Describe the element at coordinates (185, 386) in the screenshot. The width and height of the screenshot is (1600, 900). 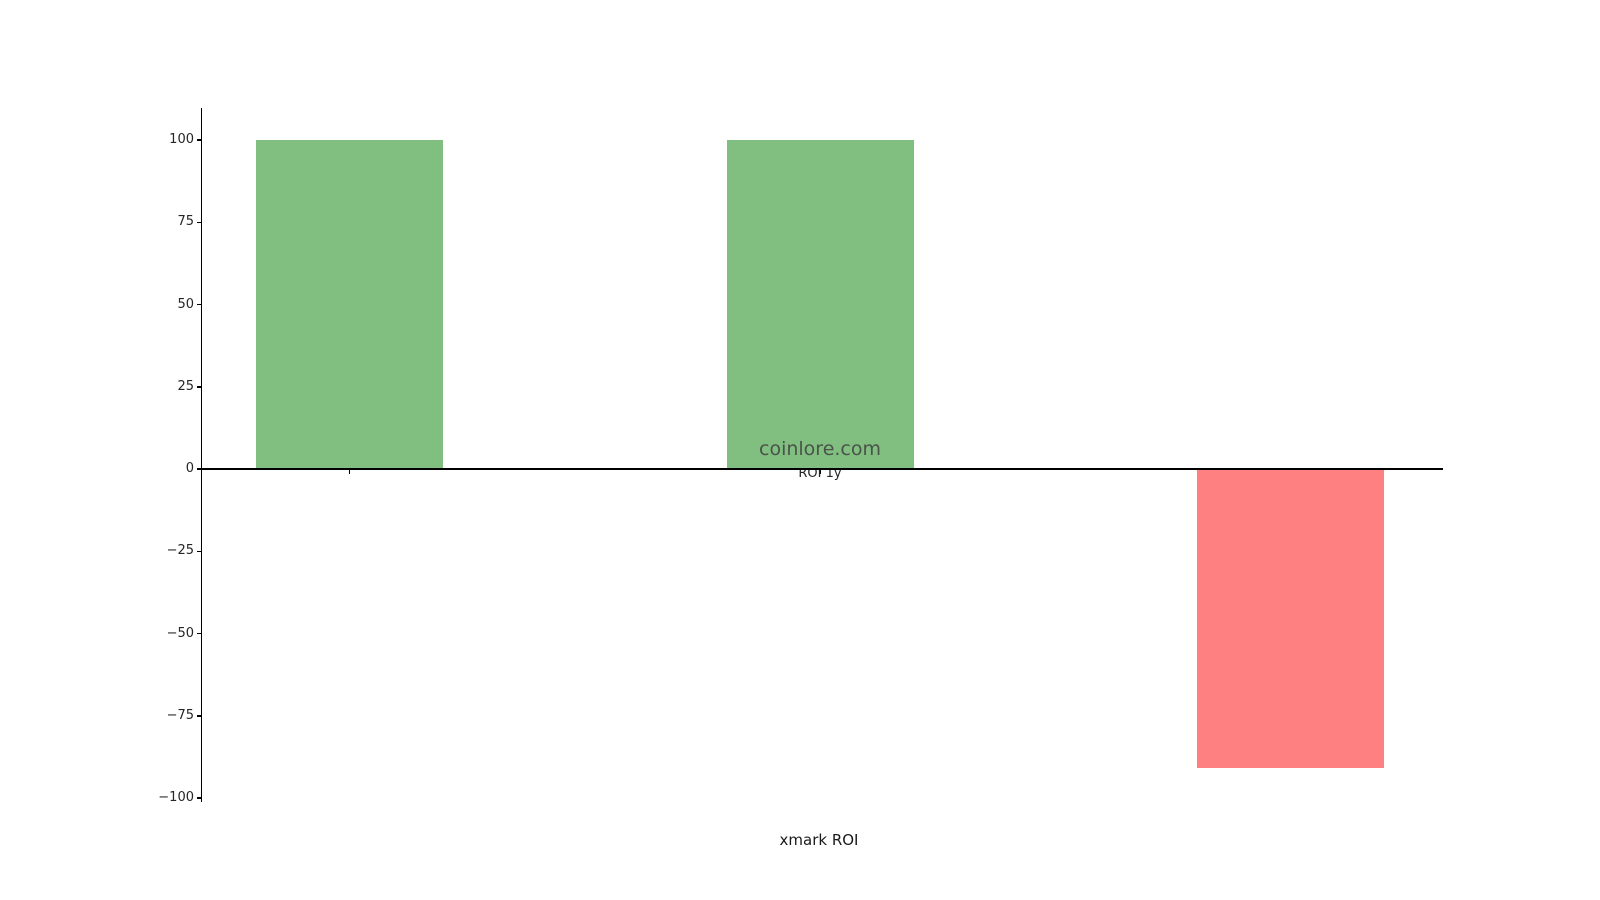
I see `y-tick-label: 25` at that location.